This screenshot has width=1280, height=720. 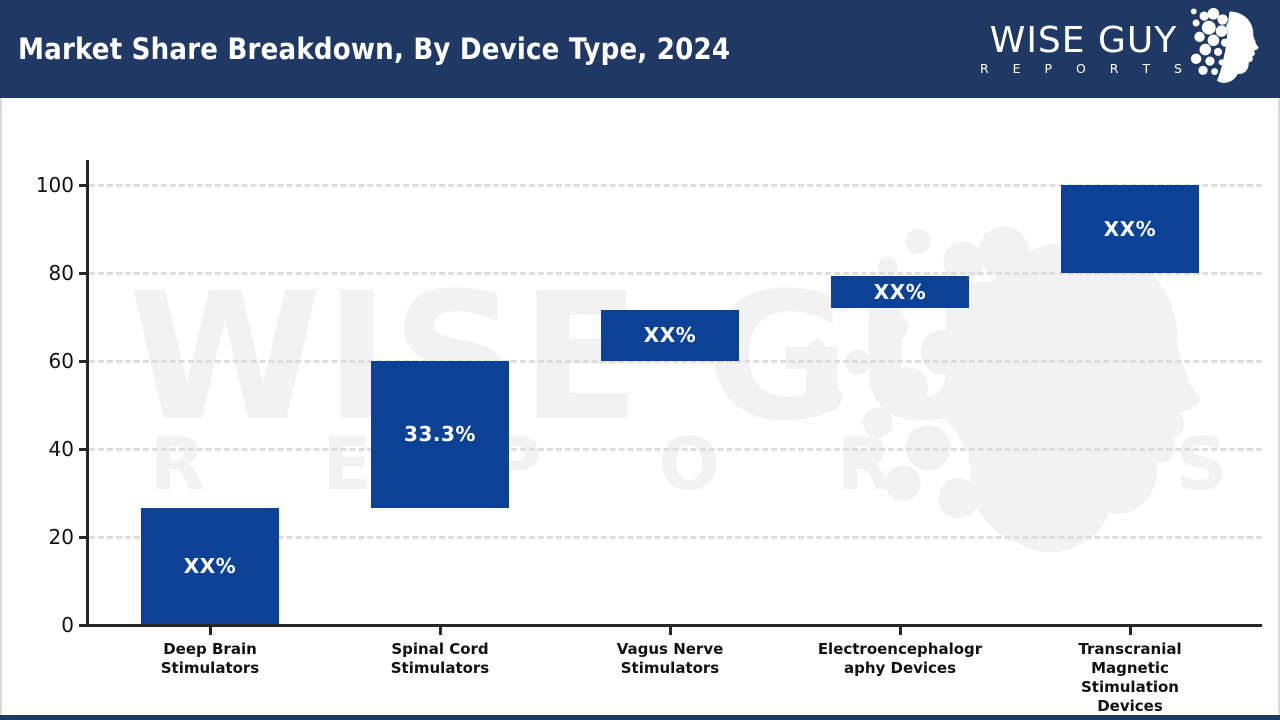 I want to click on bottom-accent-bar, so click(x=640, y=717).